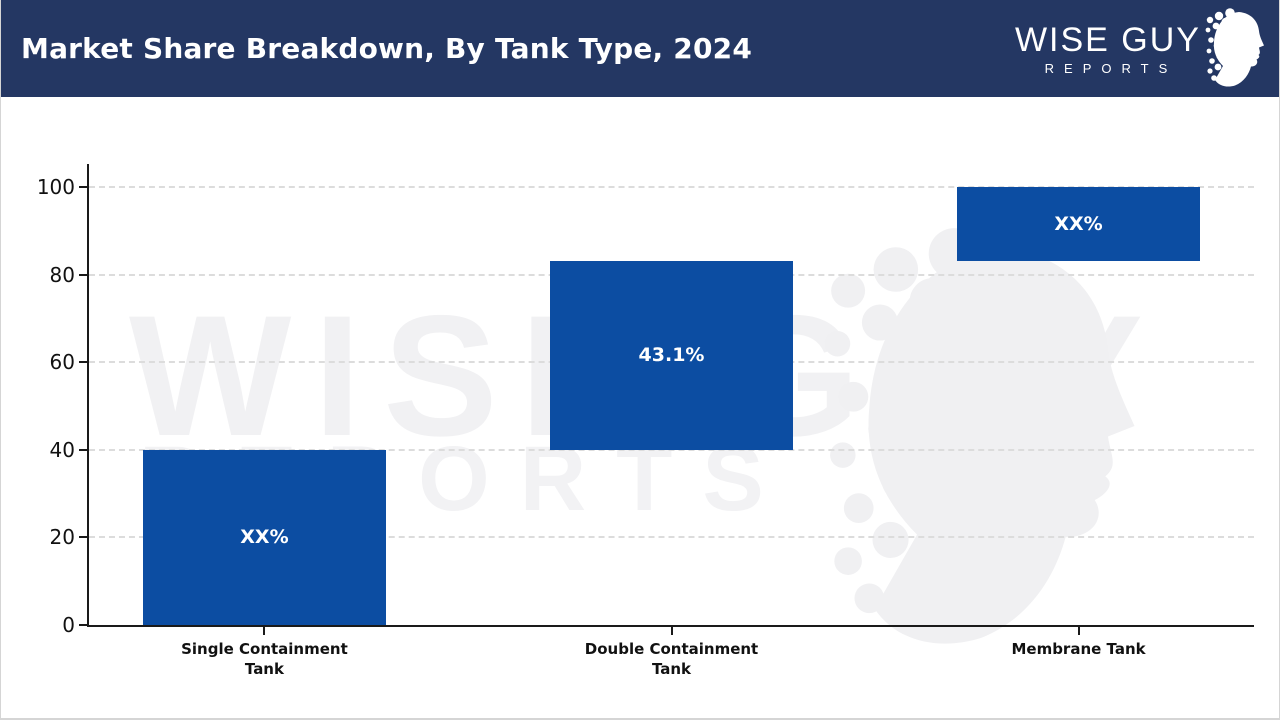  I want to click on y-axis-spine, so click(88, 395).